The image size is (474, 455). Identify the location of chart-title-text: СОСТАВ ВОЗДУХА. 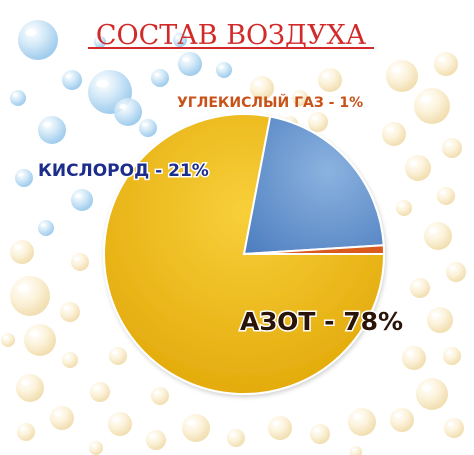
(231, 35).